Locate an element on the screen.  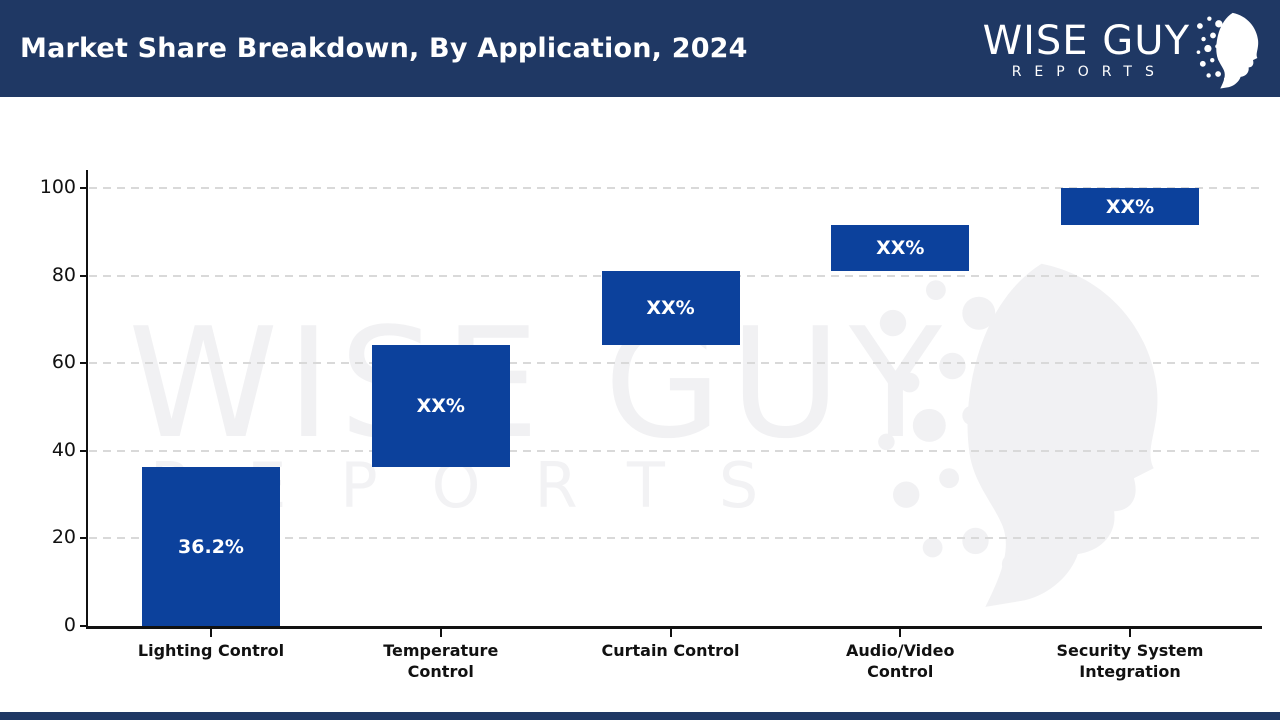
logo-wiseguy-text: WISE GUY is located at coordinates (1086, 41).